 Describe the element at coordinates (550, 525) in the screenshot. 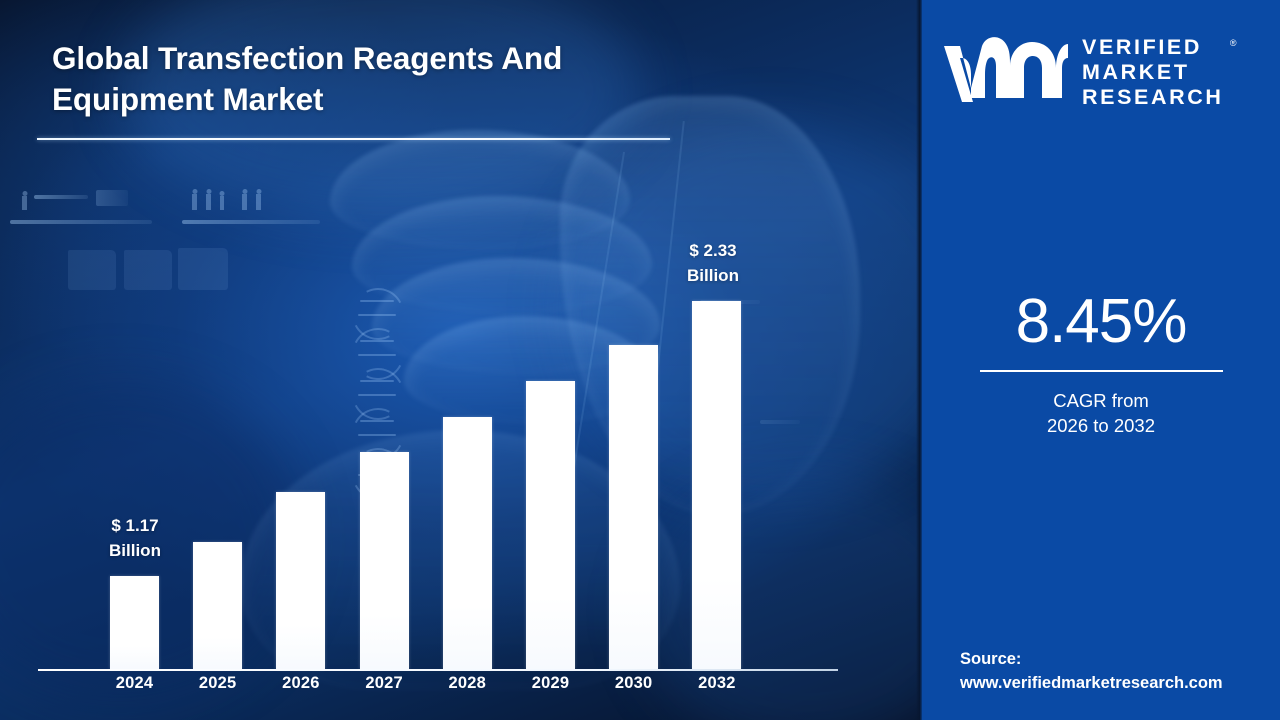

I see `bar-2029` at that location.